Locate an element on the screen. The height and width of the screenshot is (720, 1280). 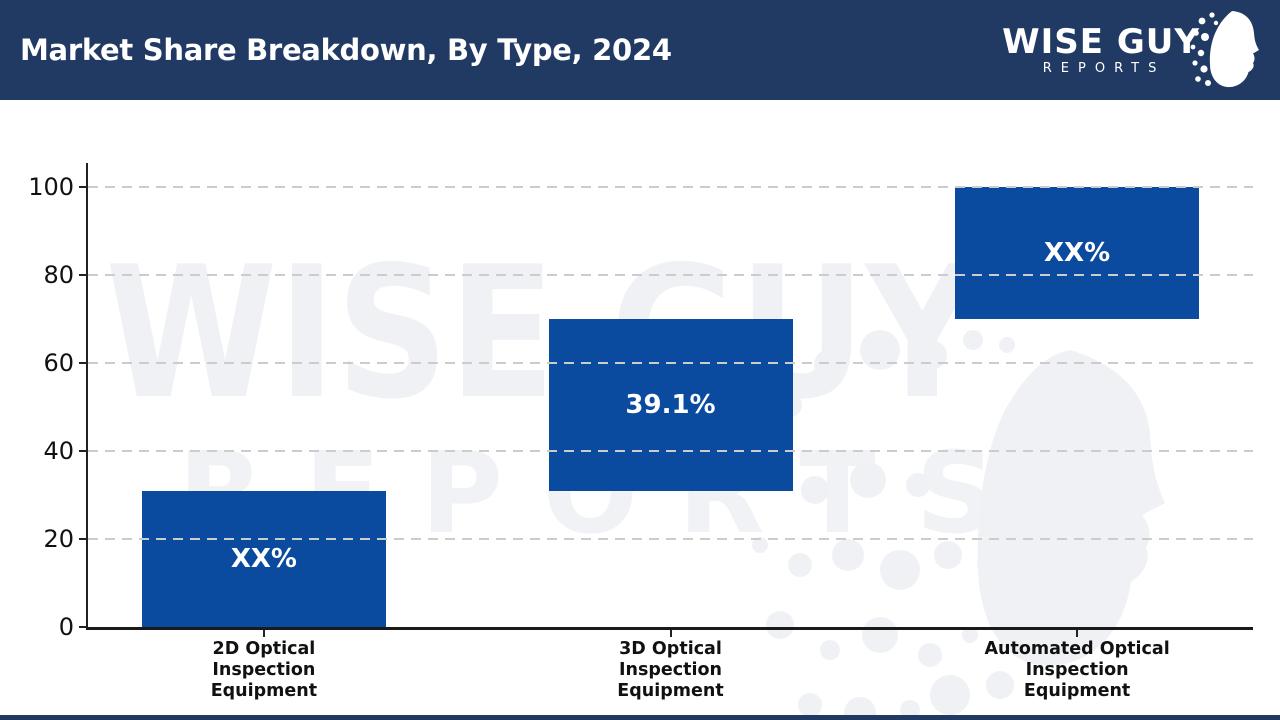
bar-value-label: 39.1% is located at coordinates (670, 404).